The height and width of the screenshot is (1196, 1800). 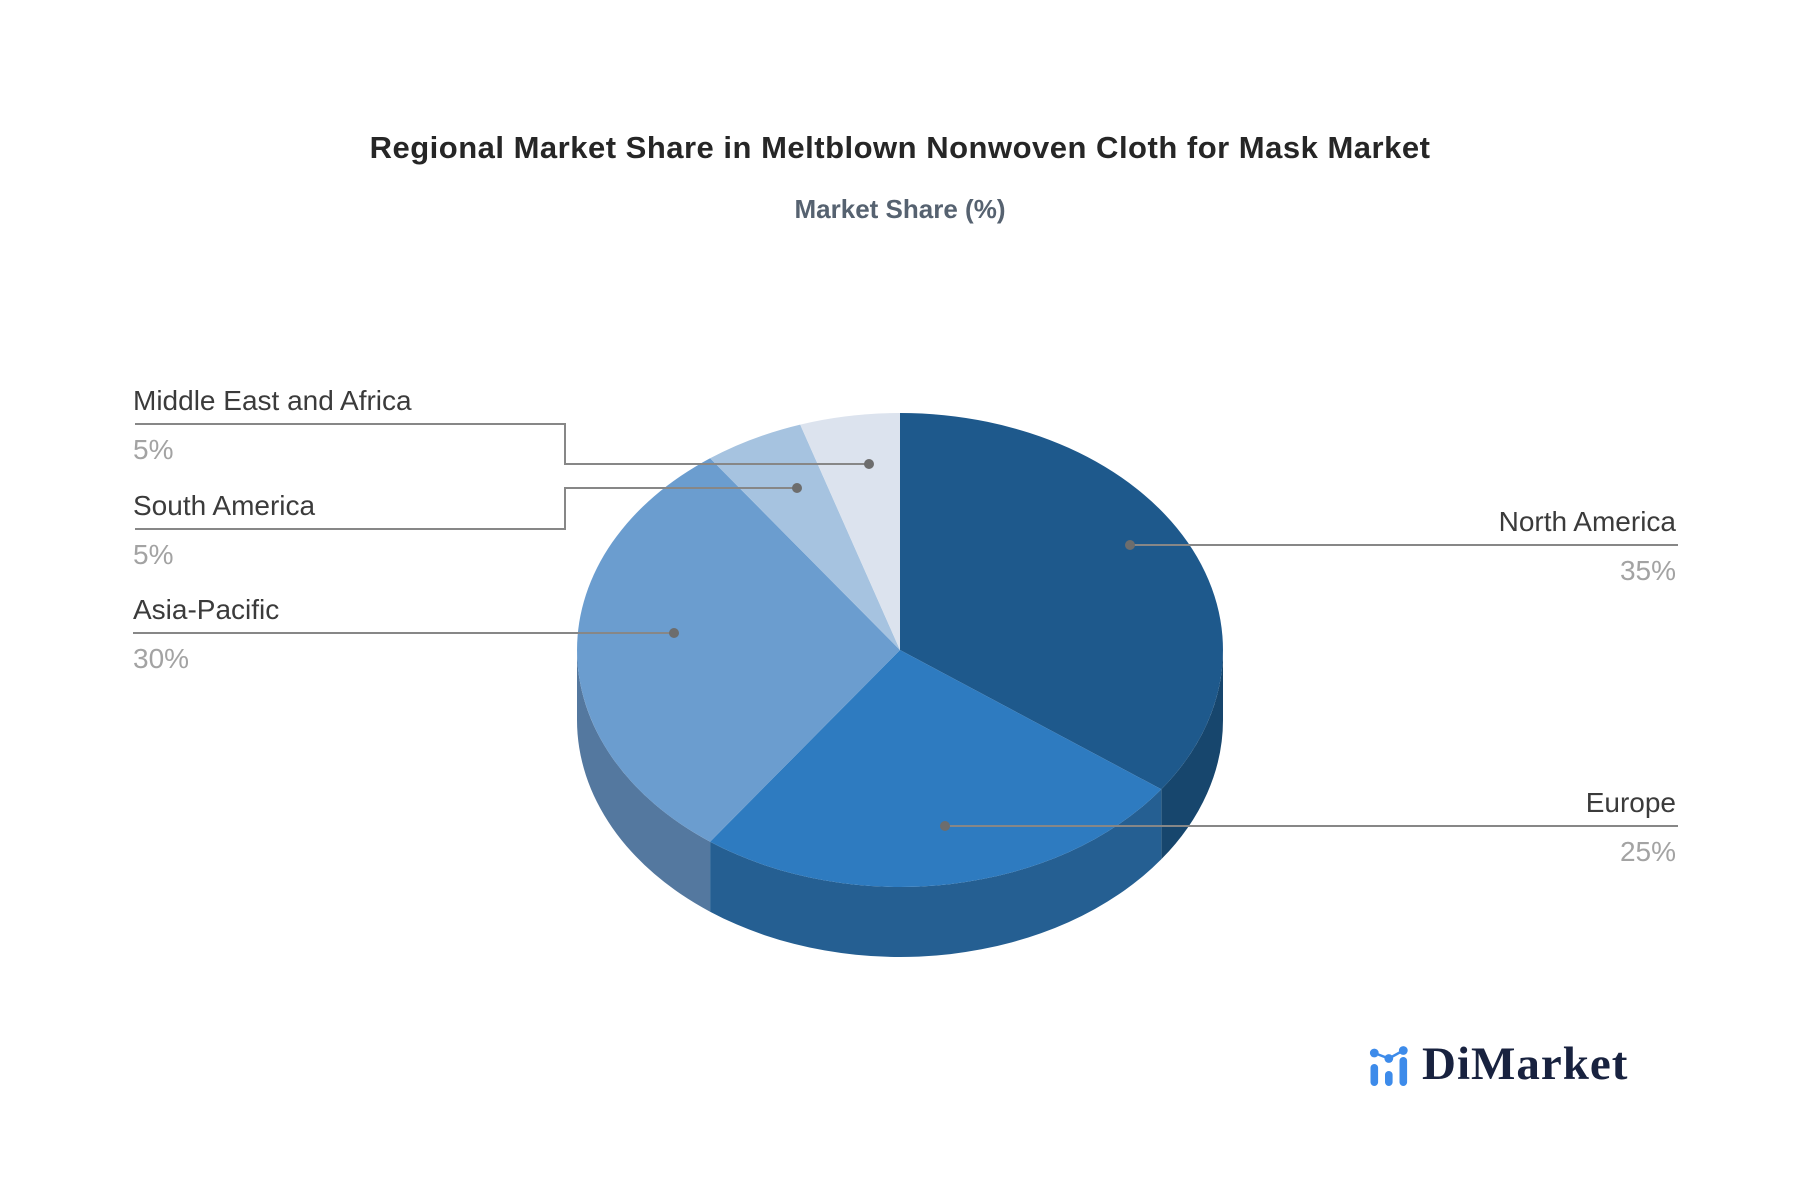 I want to click on brand-logo-icon, so click(x=1388, y=1066).